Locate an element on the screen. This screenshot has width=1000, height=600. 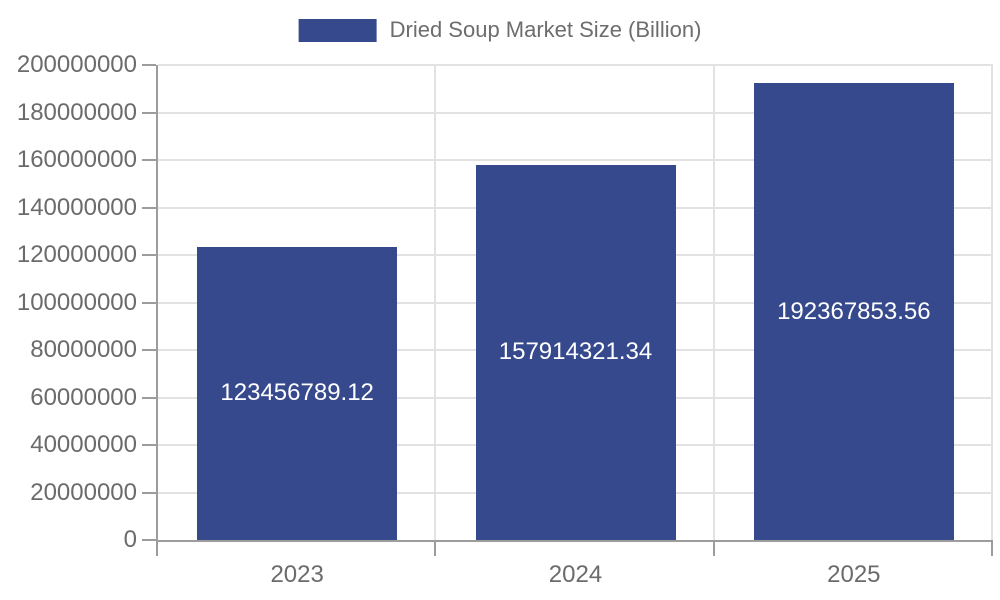
y-tick-label: 40000000 is located at coordinates (83, 444).